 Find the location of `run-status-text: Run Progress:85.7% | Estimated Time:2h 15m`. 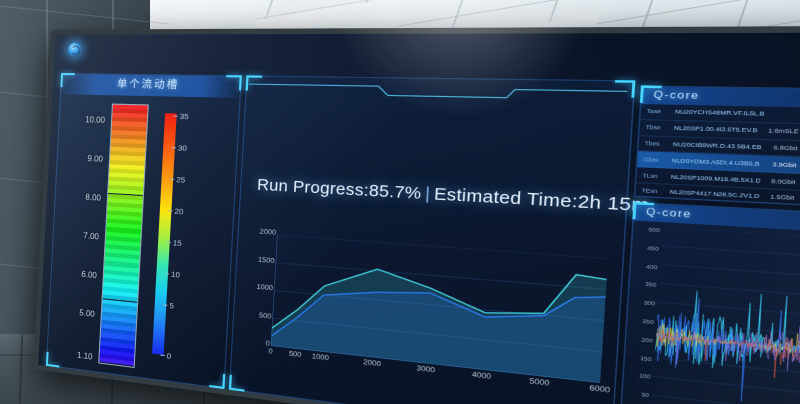

run-status-text: Run Progress:85.7% | Estimated Time:2h 15m is located at coordinates (453, 196).